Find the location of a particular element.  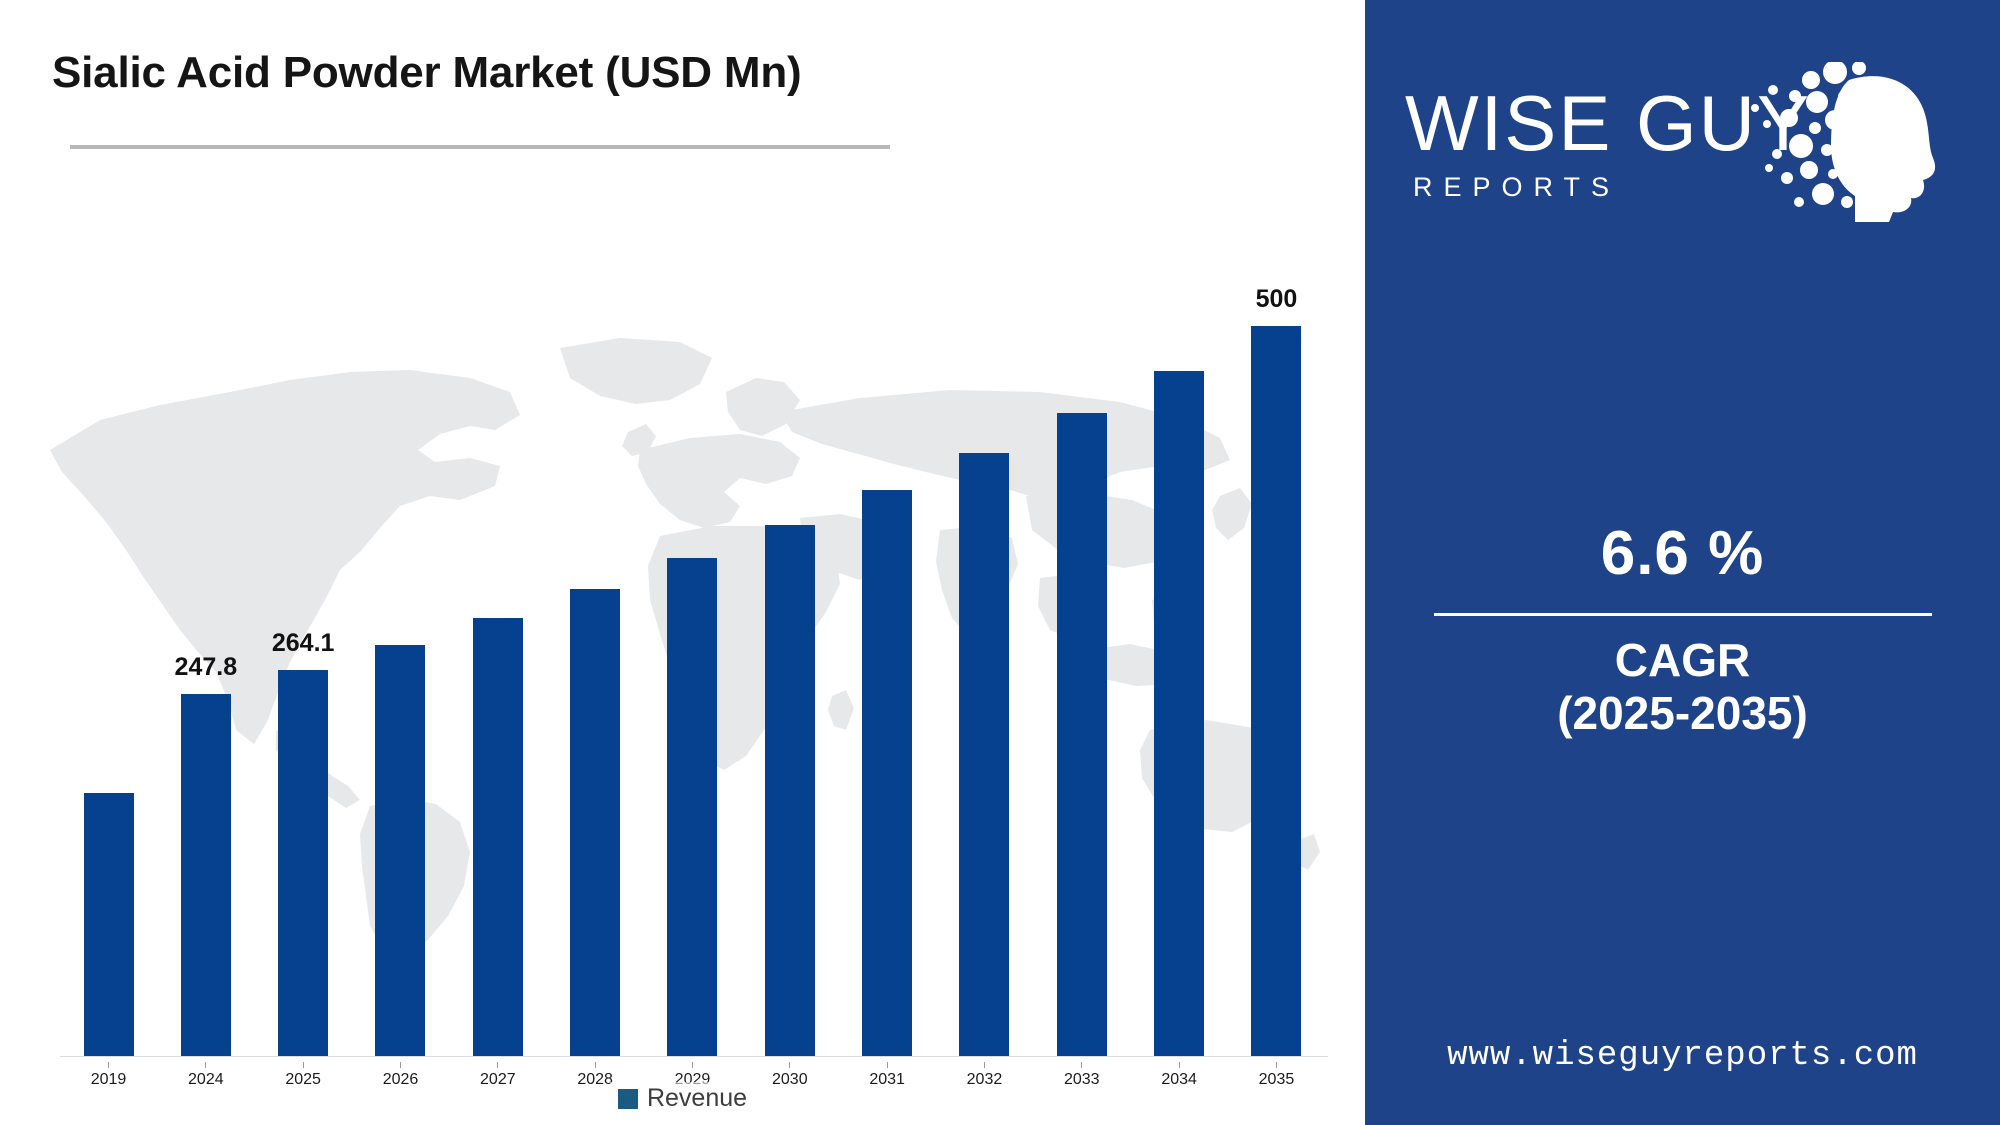

bar-rect-2032 is located at coordinates (984, 754).